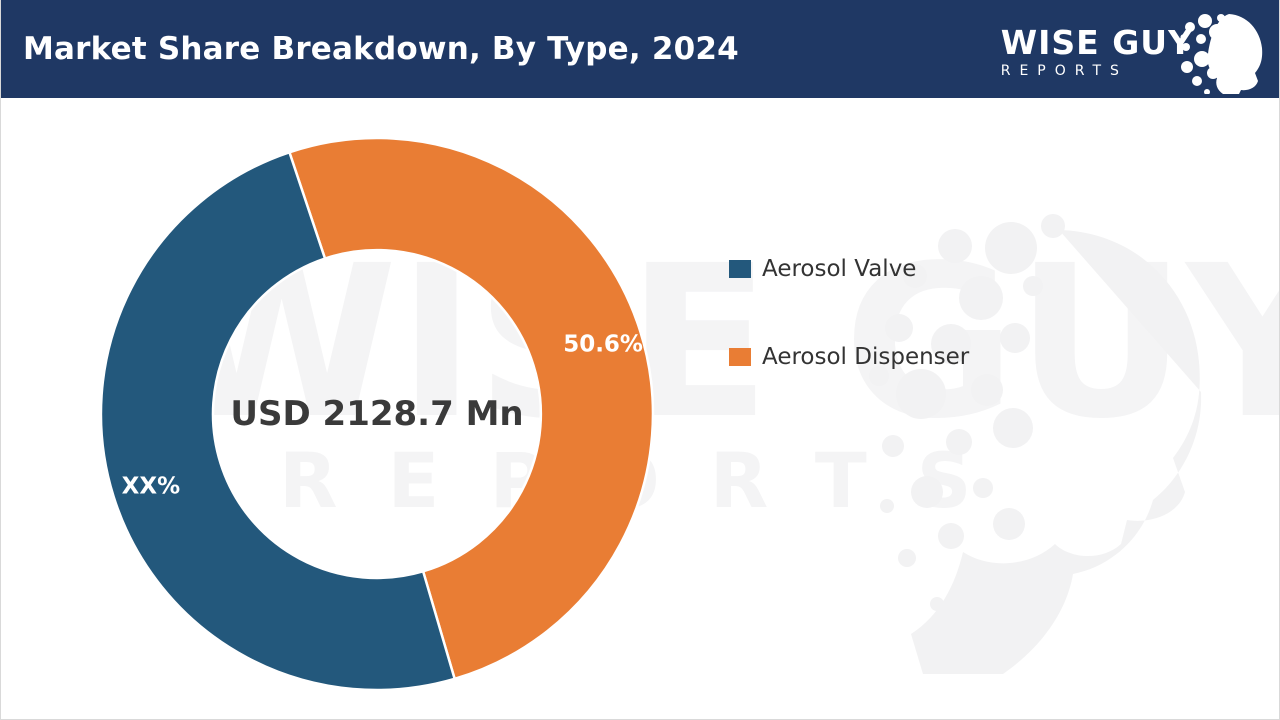  I want to click on legend-swatch-aerosol-dispenser, so click(740, 357).